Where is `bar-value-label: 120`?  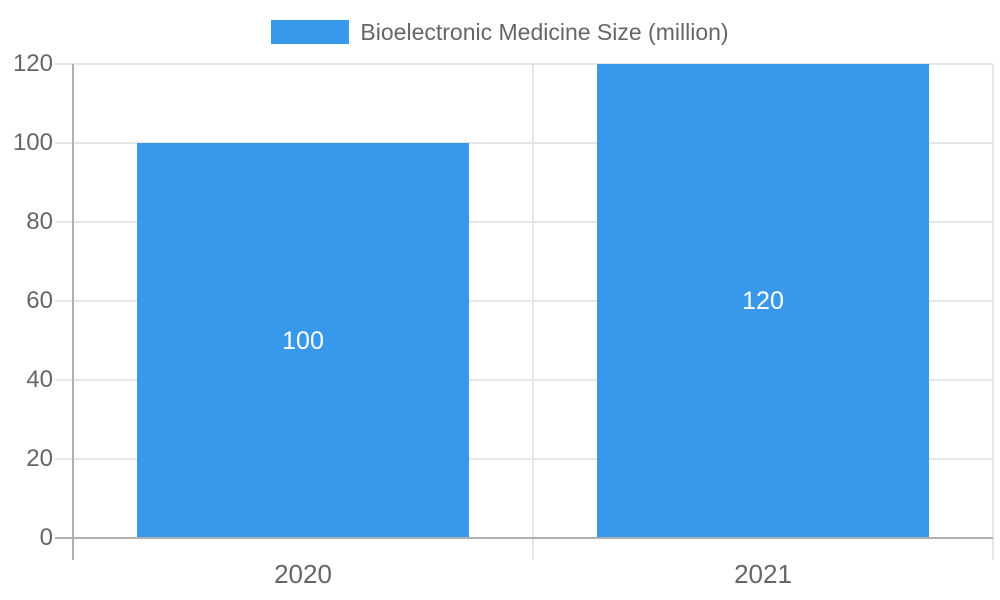 bar-value-label: 120 is located at coordinates (763, 301).